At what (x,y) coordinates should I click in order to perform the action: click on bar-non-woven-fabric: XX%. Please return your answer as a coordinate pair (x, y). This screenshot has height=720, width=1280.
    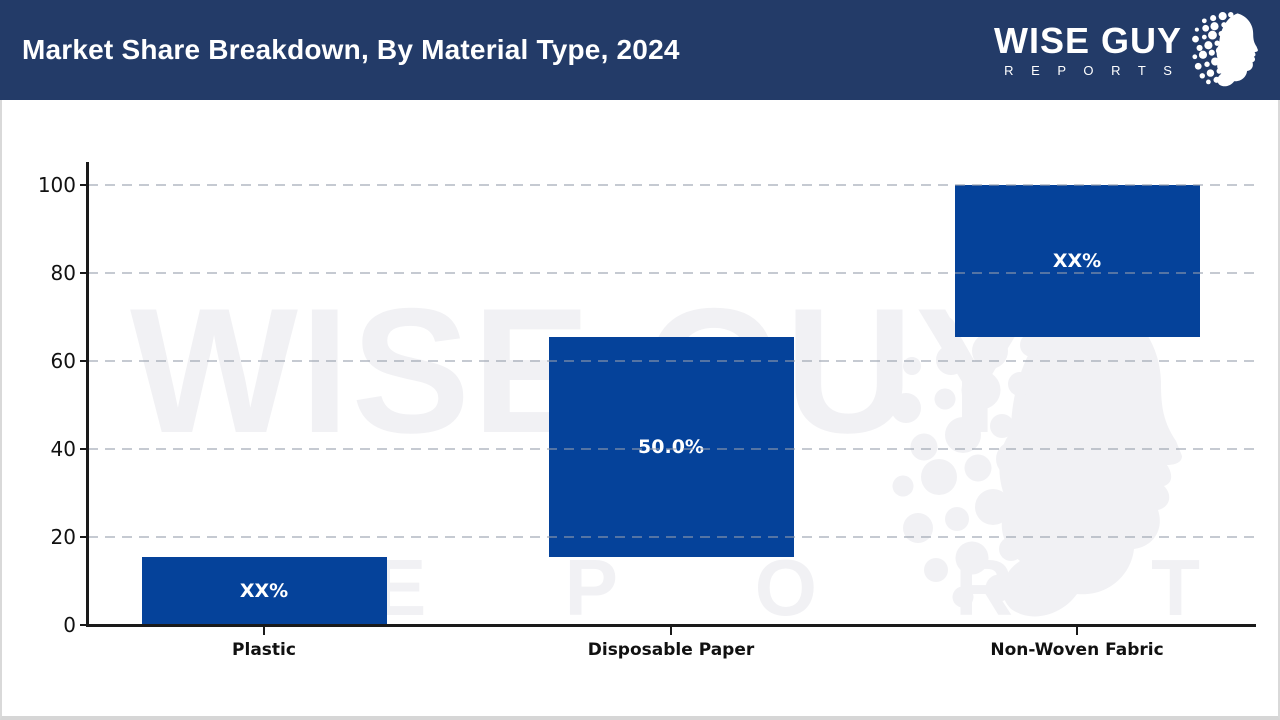
    Looking at the image, I should click on (1077, 261).